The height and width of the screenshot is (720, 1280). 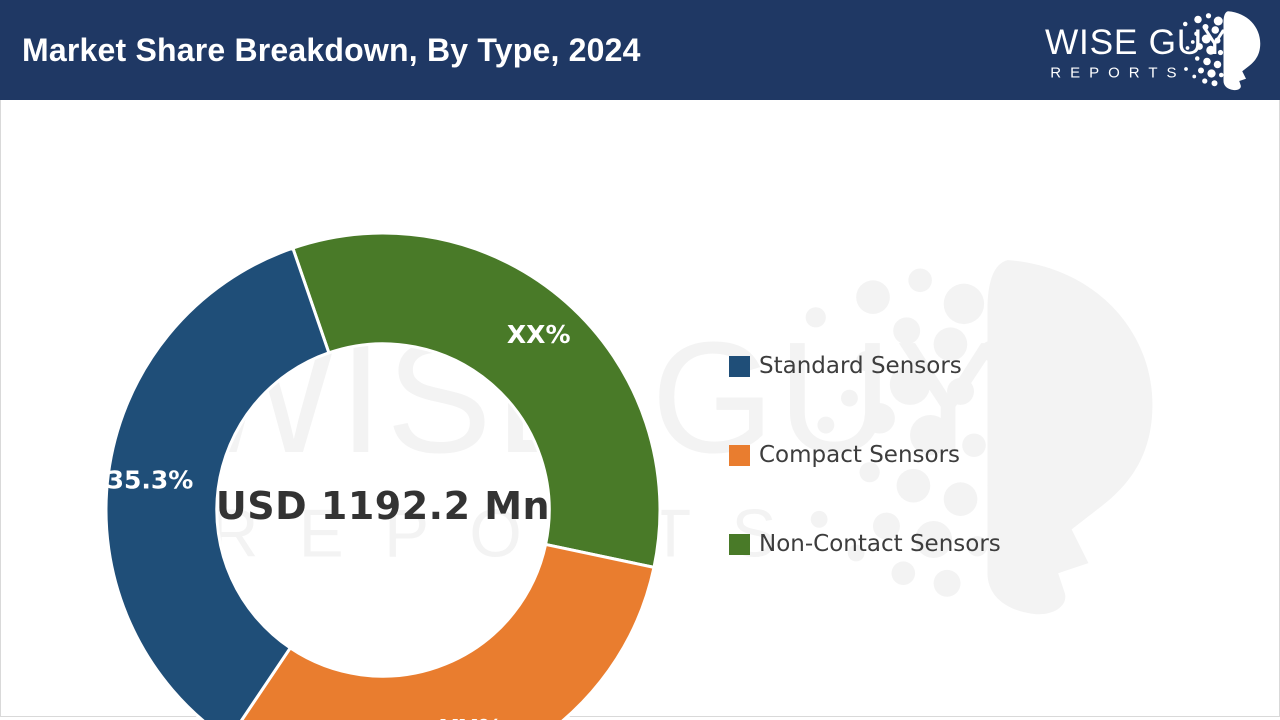 I want to click on legend-item-non-contact-sensors: Non-Contact Sensors, so click(x=865, y=544).